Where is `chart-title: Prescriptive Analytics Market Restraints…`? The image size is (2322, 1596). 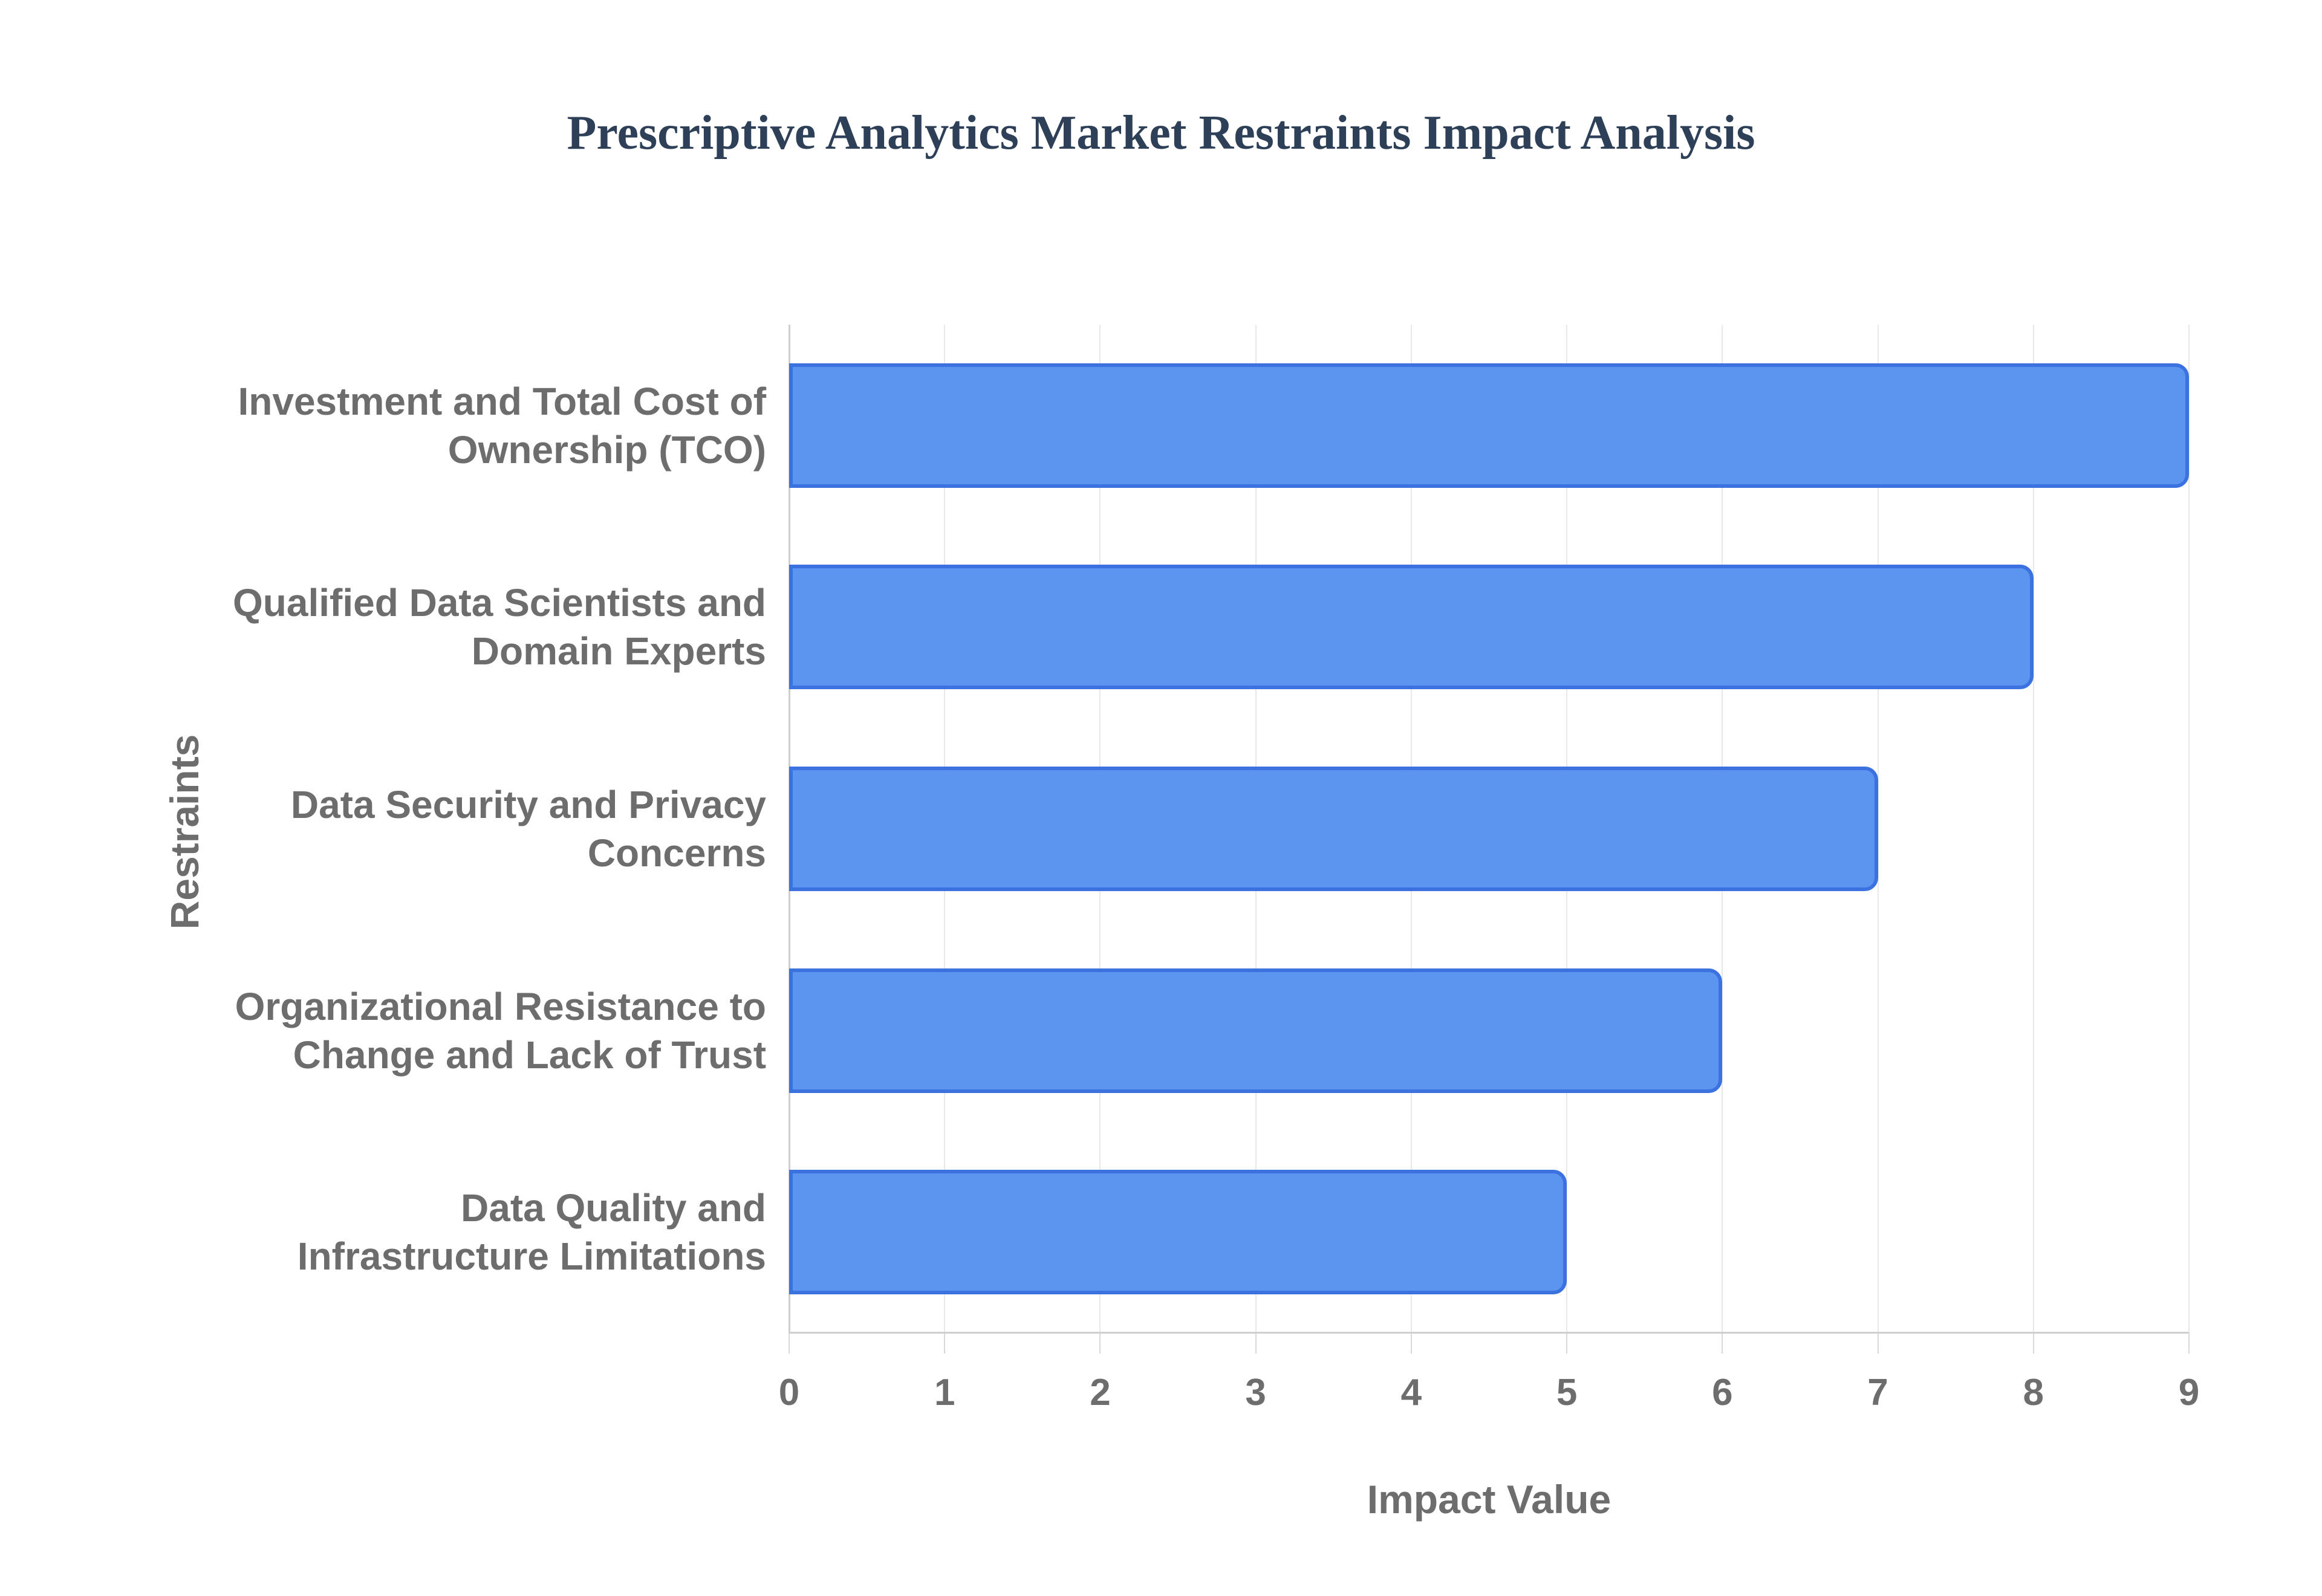 chart-title: Prescriptive Analytics Market Restraints… is located at coordinates (1161, 133).